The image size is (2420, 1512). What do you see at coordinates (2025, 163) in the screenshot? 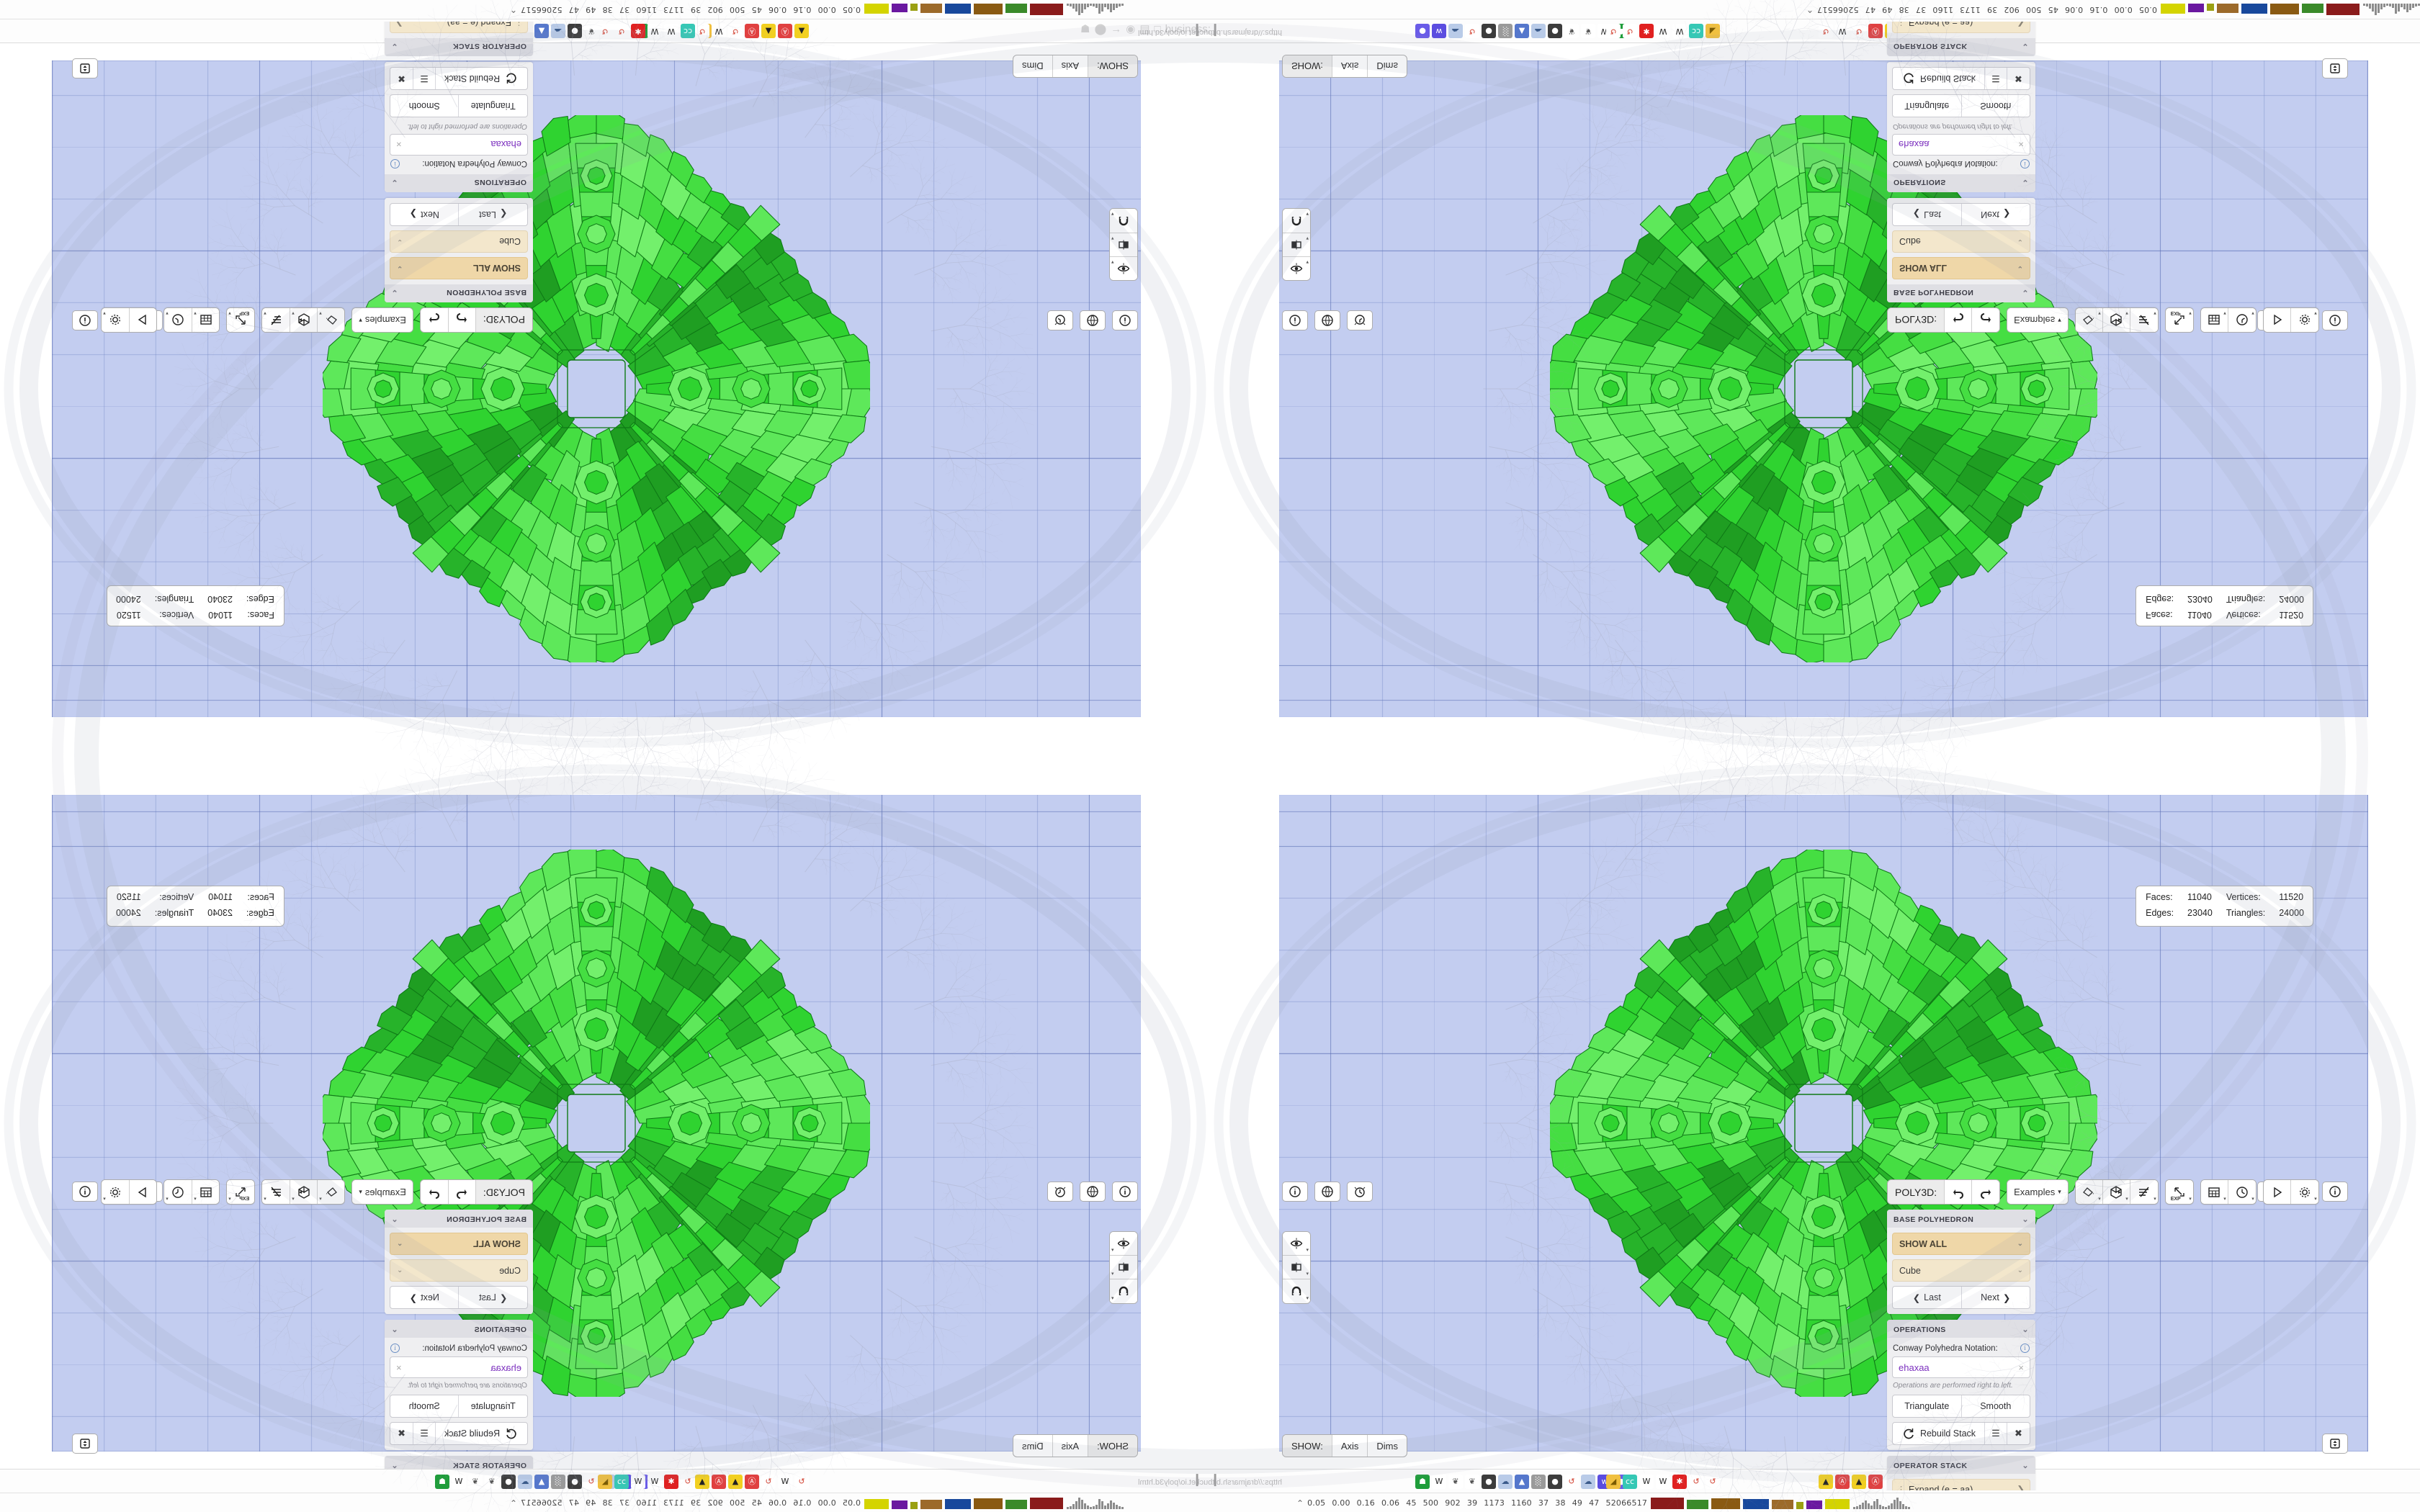
I see `info-icon: i` at bounding box center [2025, 163].